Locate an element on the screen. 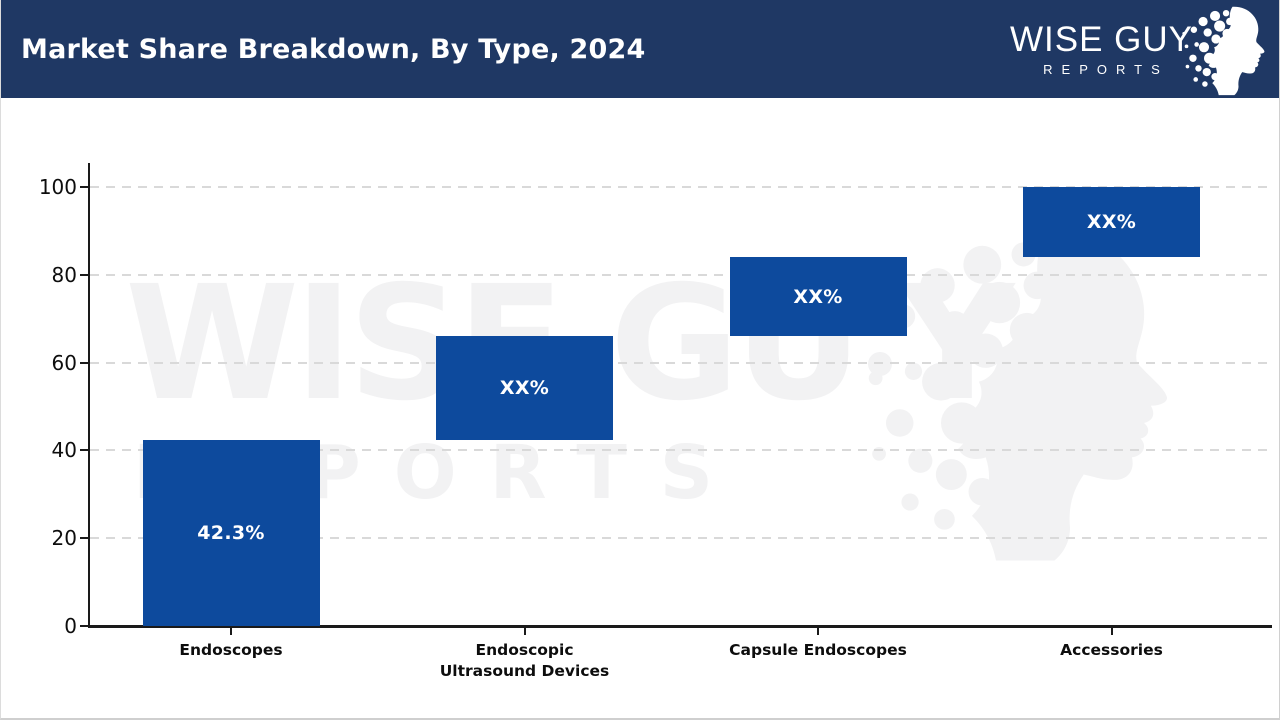  brand-logo: WISE GUY REPORTS is located at coordinates (1142, 49).